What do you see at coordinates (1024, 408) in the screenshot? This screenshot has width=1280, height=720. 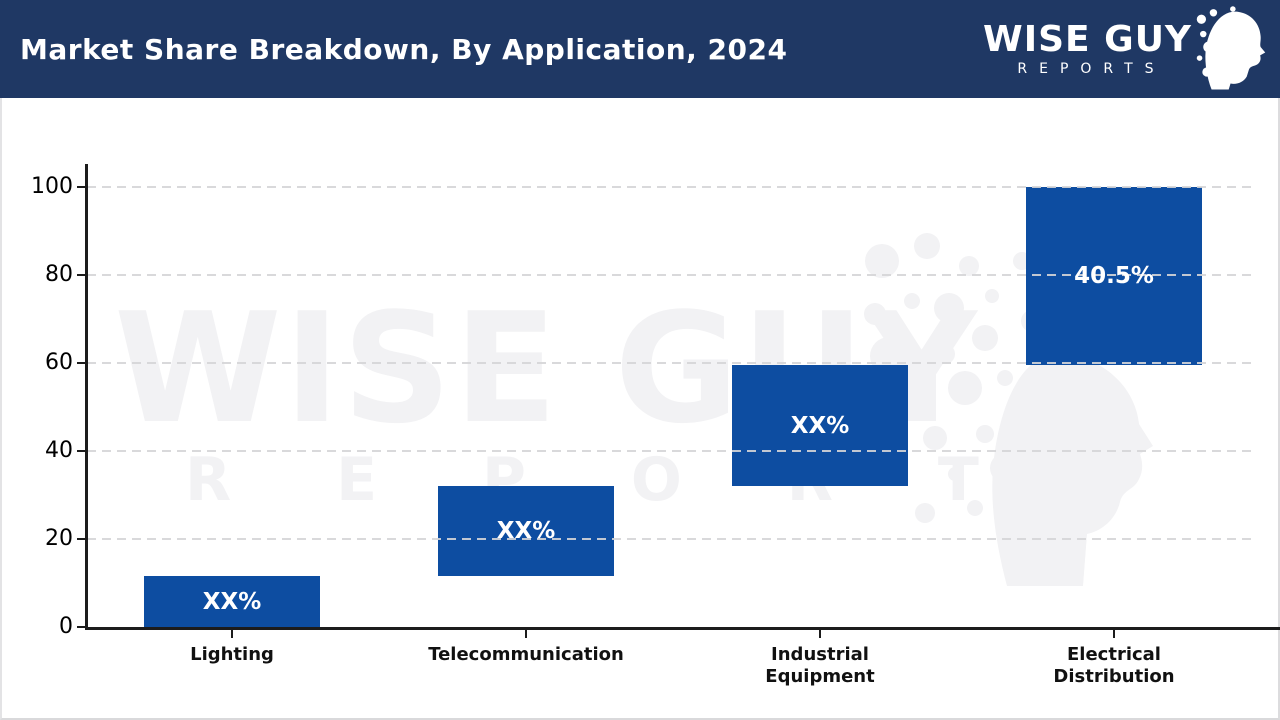 I see `watermark-head-profile-icon` at bounding box center [1024, 408].